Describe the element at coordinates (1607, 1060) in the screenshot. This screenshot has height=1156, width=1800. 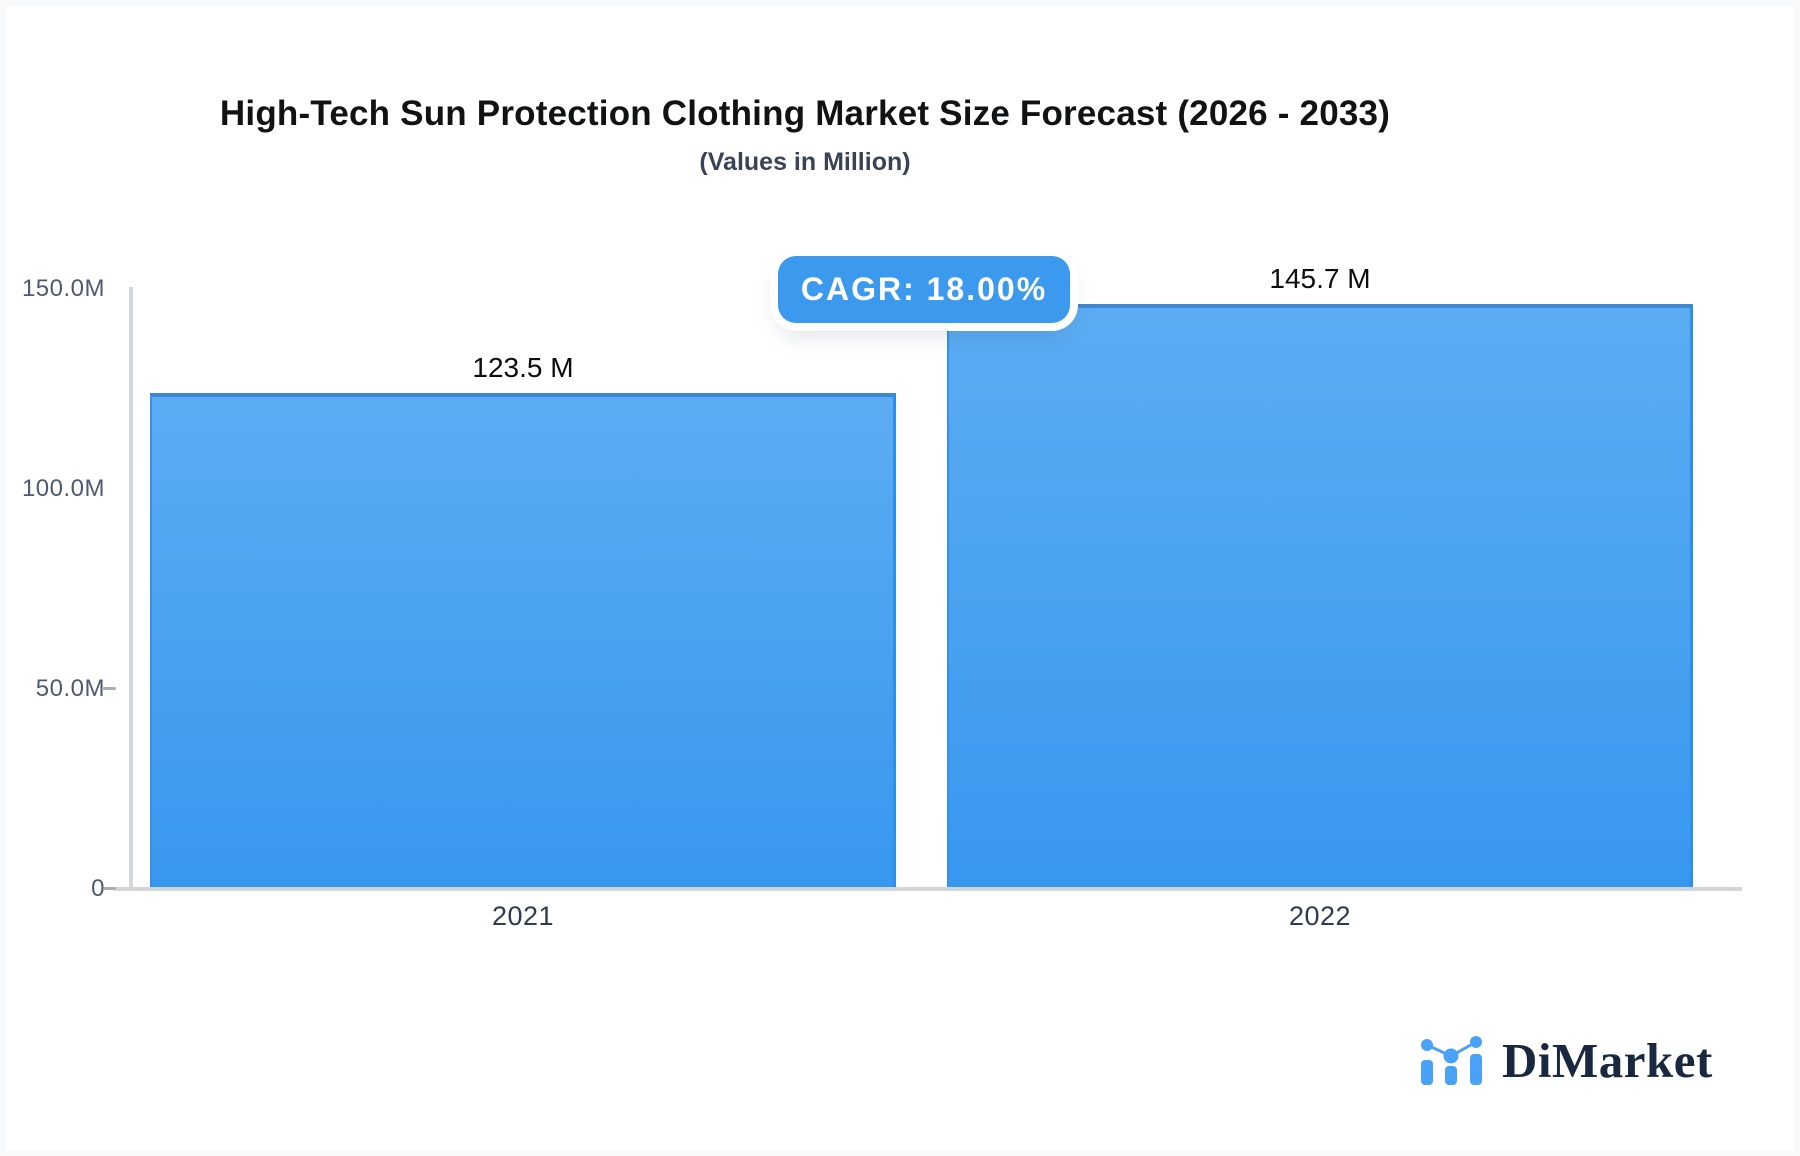
I see `logo-text: DiMarket` at that location.